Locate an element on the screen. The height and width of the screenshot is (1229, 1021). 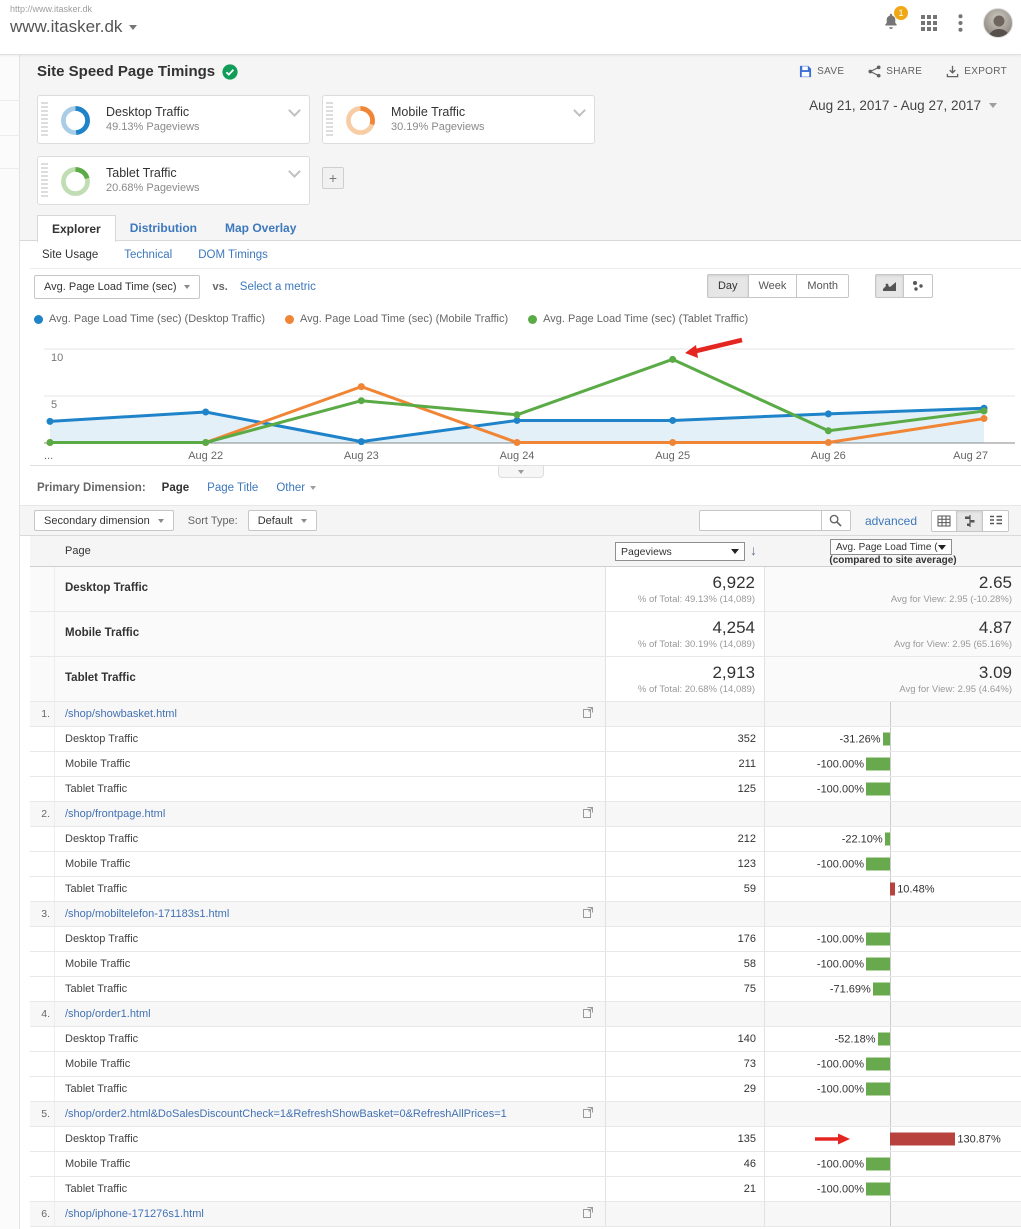
primary-dimension-page: Page is located at coordinates (175, 488).